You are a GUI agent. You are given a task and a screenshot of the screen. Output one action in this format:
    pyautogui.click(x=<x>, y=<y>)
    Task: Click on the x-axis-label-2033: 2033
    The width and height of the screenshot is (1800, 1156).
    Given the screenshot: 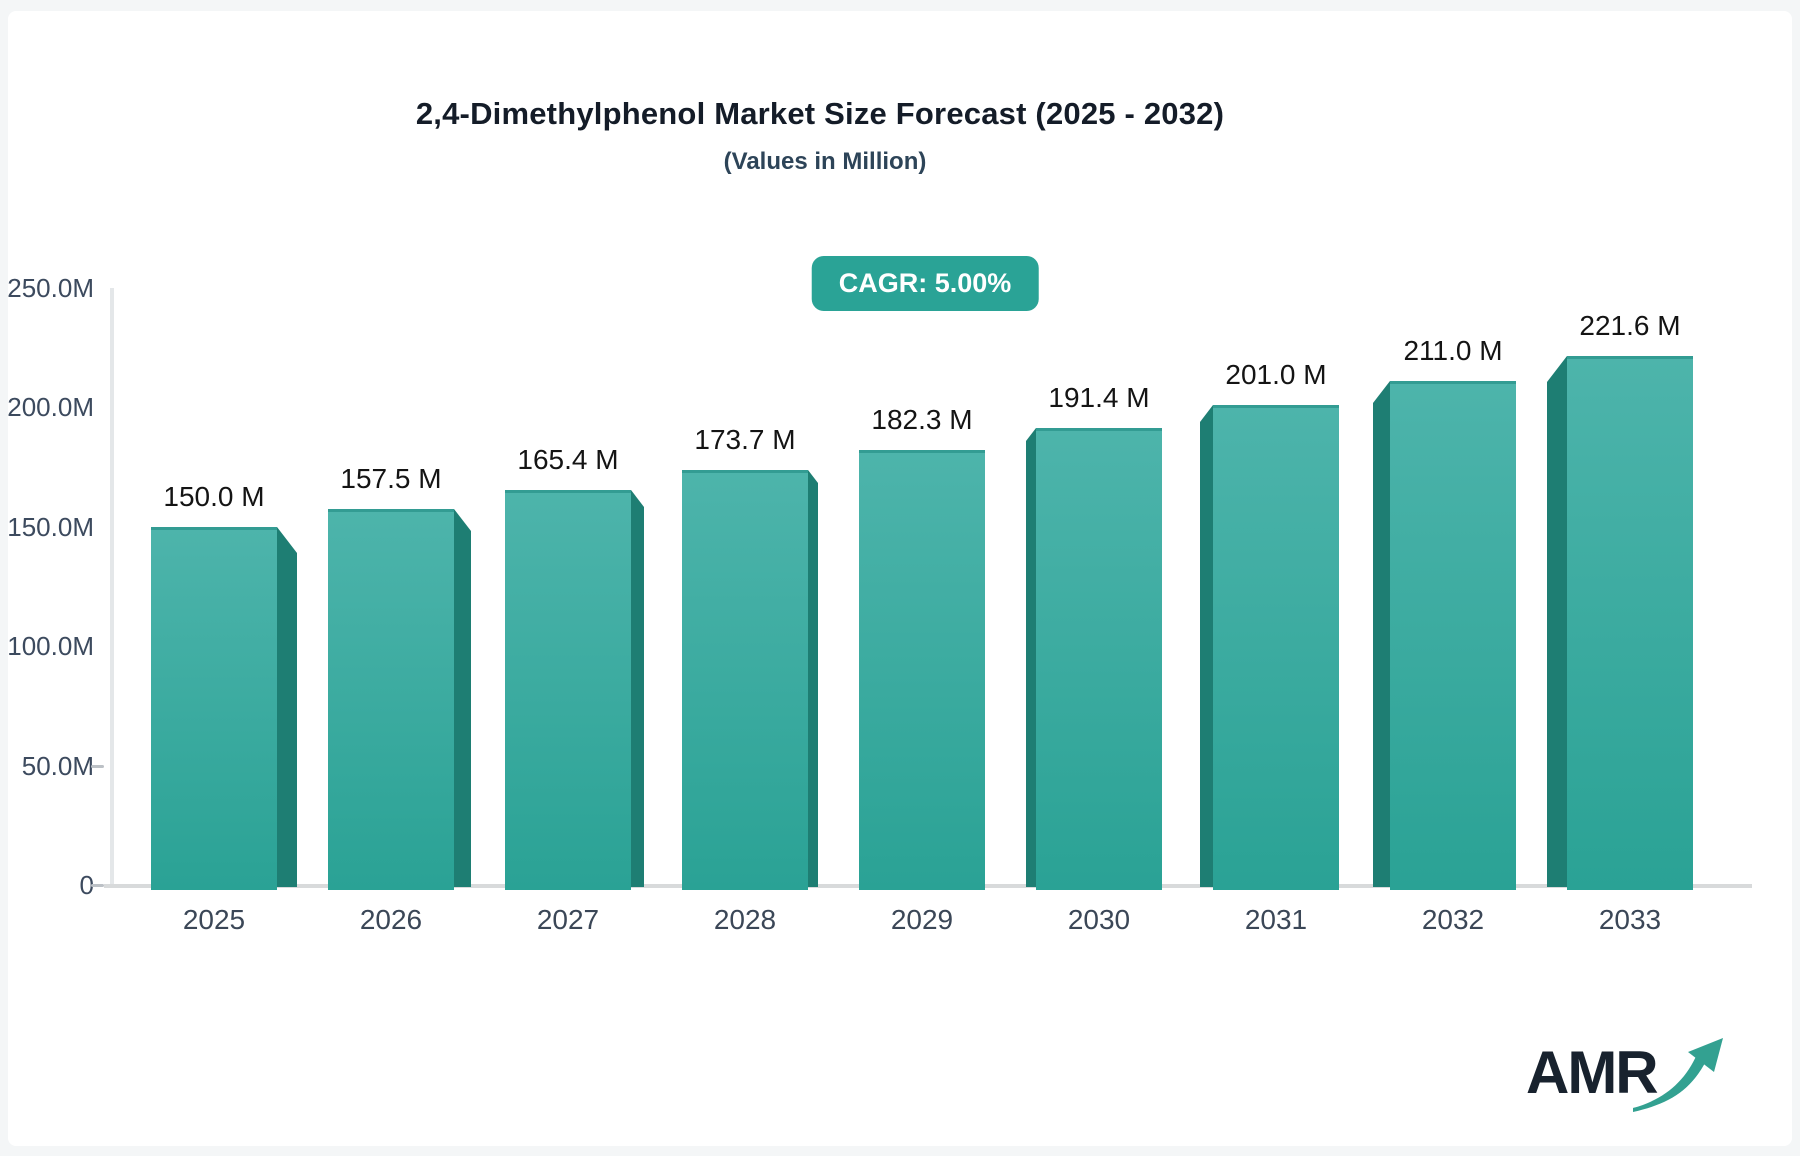 What is the action you would take?
    pyautogui.click(x=1630, y=919)
    